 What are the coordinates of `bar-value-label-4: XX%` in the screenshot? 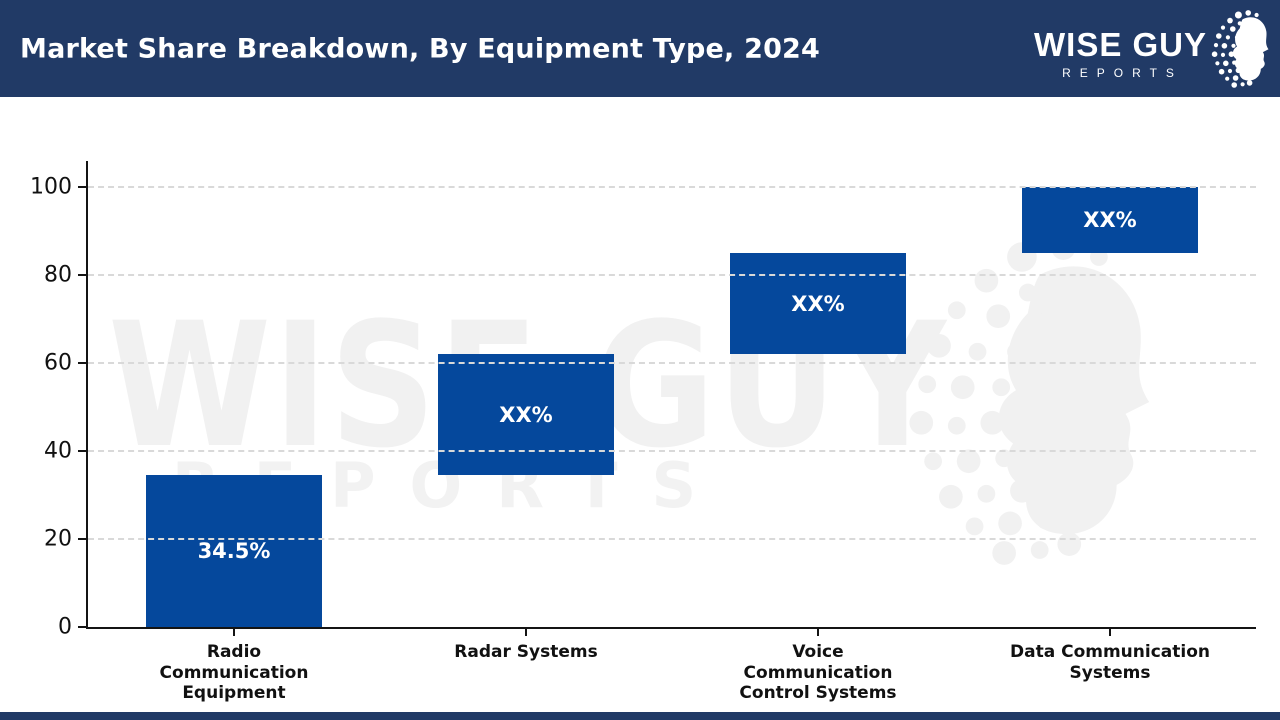 It's located at (1110, 220).